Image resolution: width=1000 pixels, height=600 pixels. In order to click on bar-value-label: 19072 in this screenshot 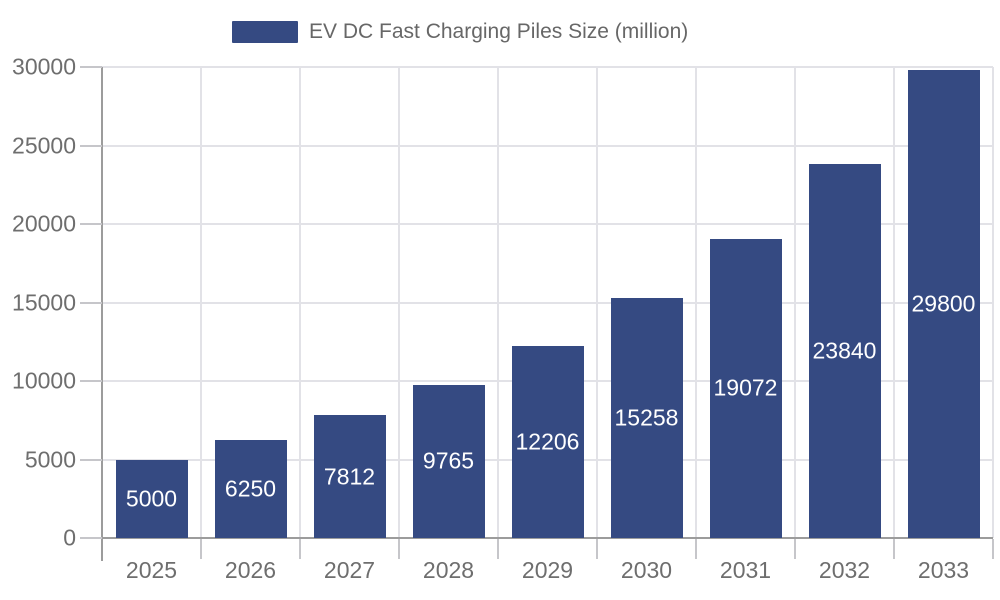, I will do `click(745, 387)`.